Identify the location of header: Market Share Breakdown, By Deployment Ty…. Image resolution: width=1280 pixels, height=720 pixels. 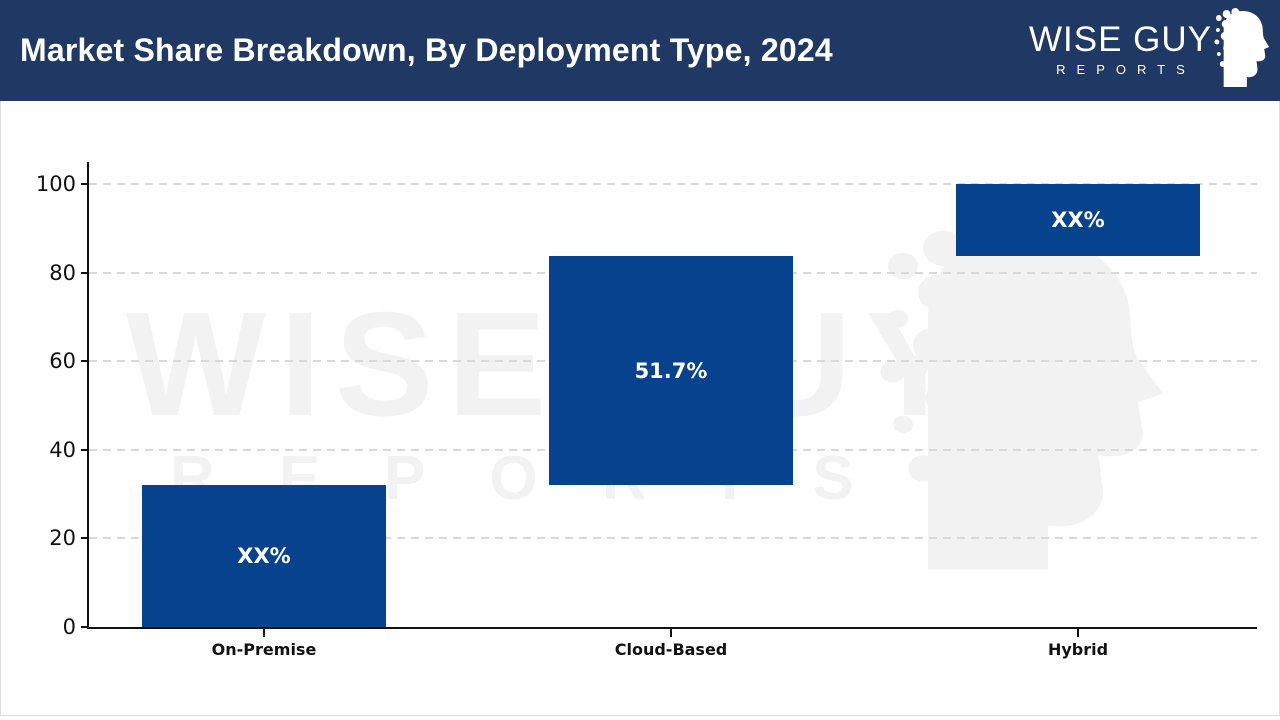
(640, 50).